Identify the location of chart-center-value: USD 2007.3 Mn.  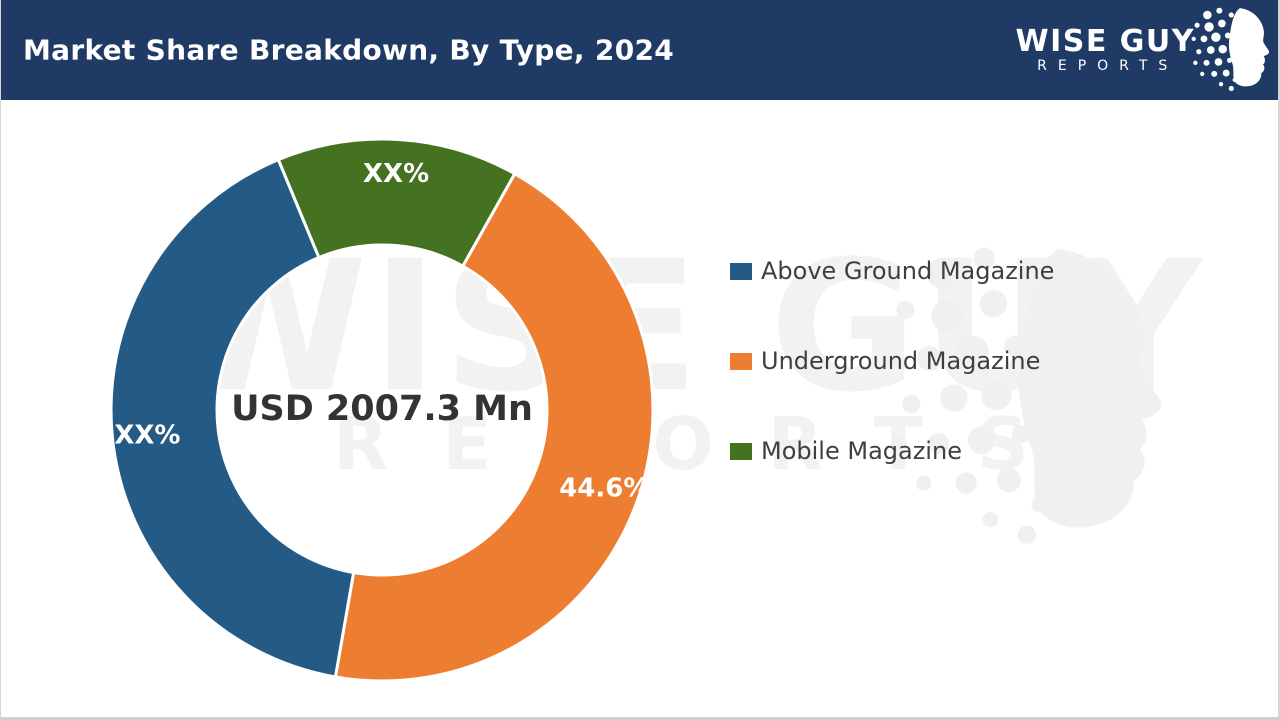
(382, 409).